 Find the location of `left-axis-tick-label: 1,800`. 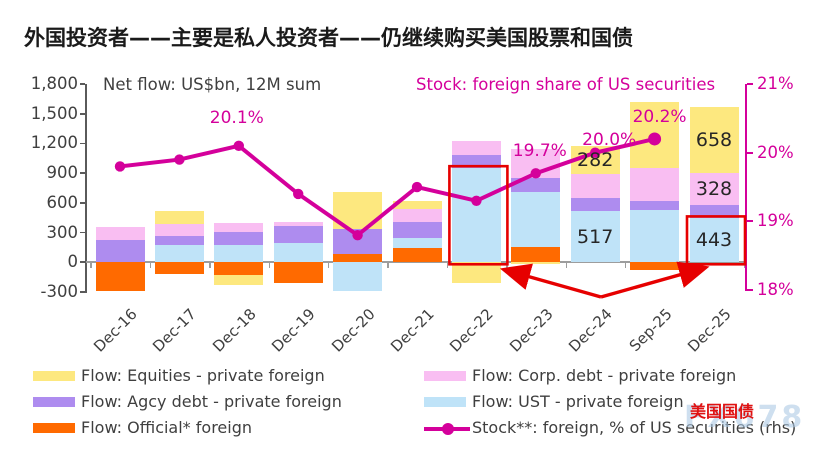

left-axis-tick-label: 1,800 is located at coordinates (54, 83).